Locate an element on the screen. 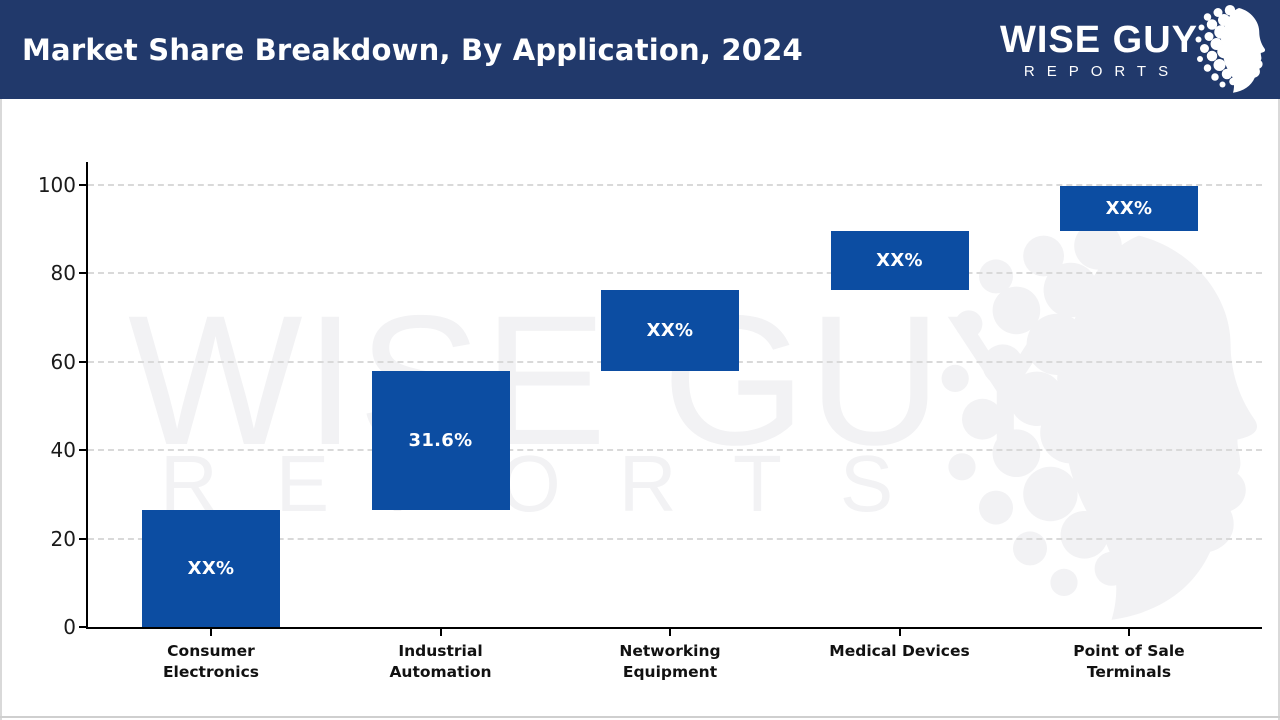 The height and width of the screenshot is (720, 1280). x-category-label-line: Consumer is located at coordinates (211, 651).